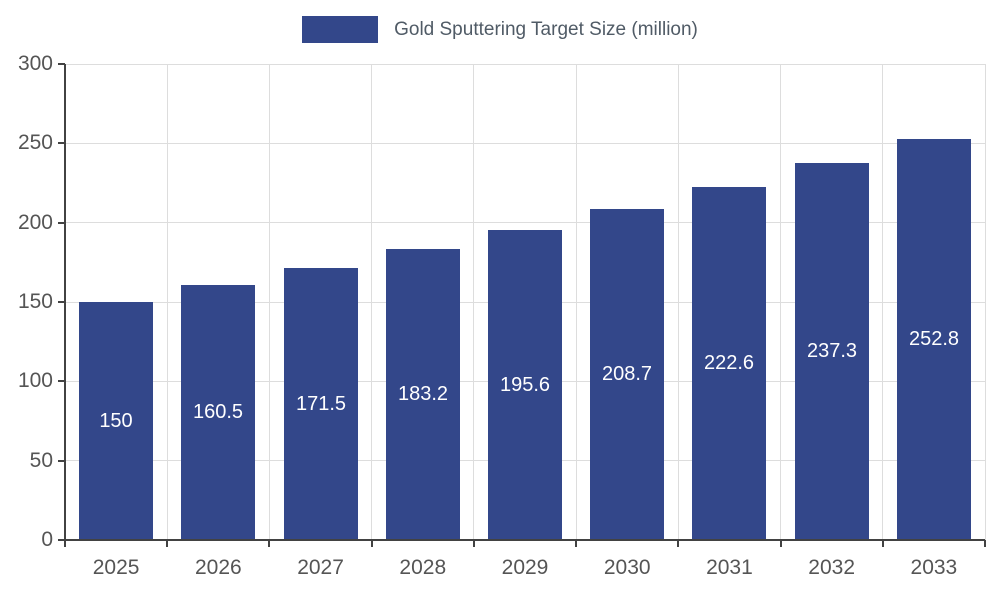  I want to click on x-tick-label-2032: 2032, so click(832, 567).